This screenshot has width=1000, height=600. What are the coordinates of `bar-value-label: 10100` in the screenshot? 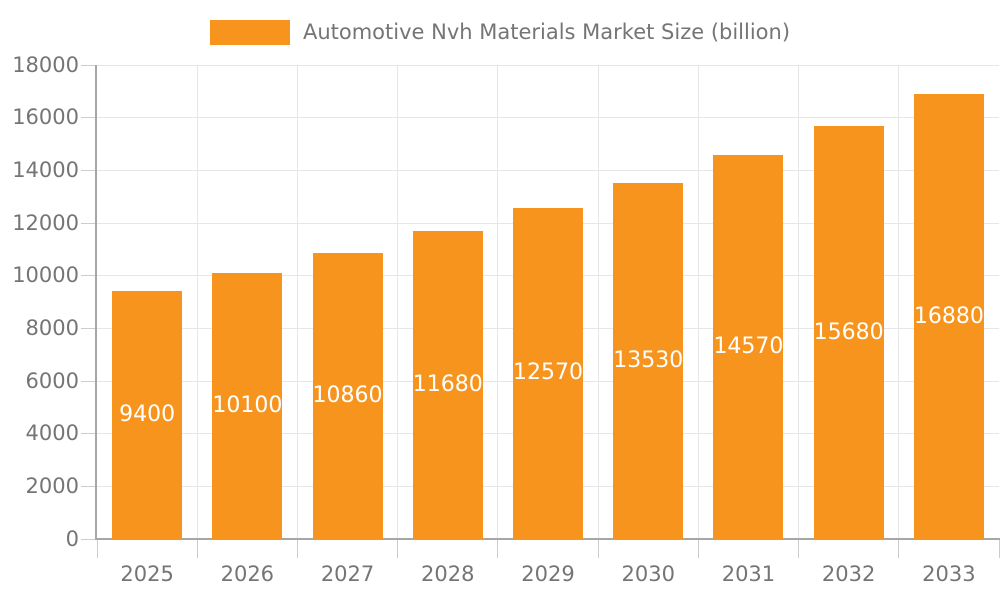 It's located at (247, 406).